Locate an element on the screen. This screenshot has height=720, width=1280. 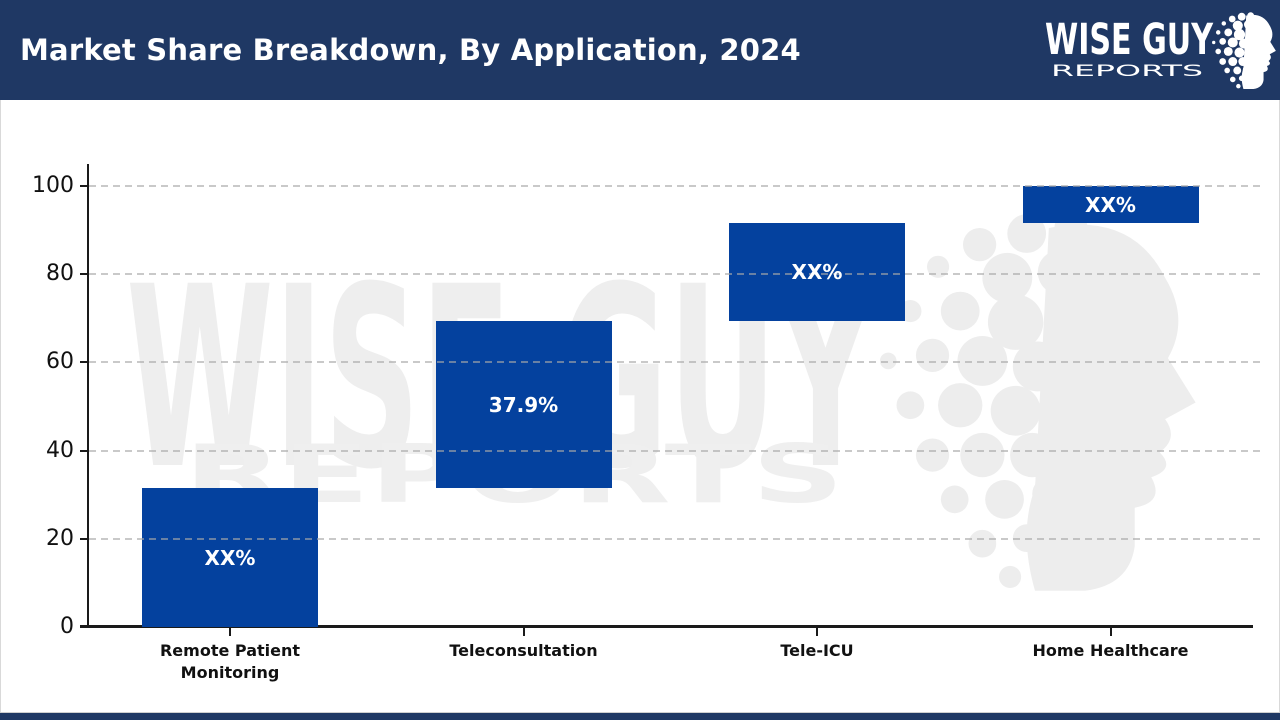
bar-value-label-tele-icu: XX% is located at coordinates (817, 272).